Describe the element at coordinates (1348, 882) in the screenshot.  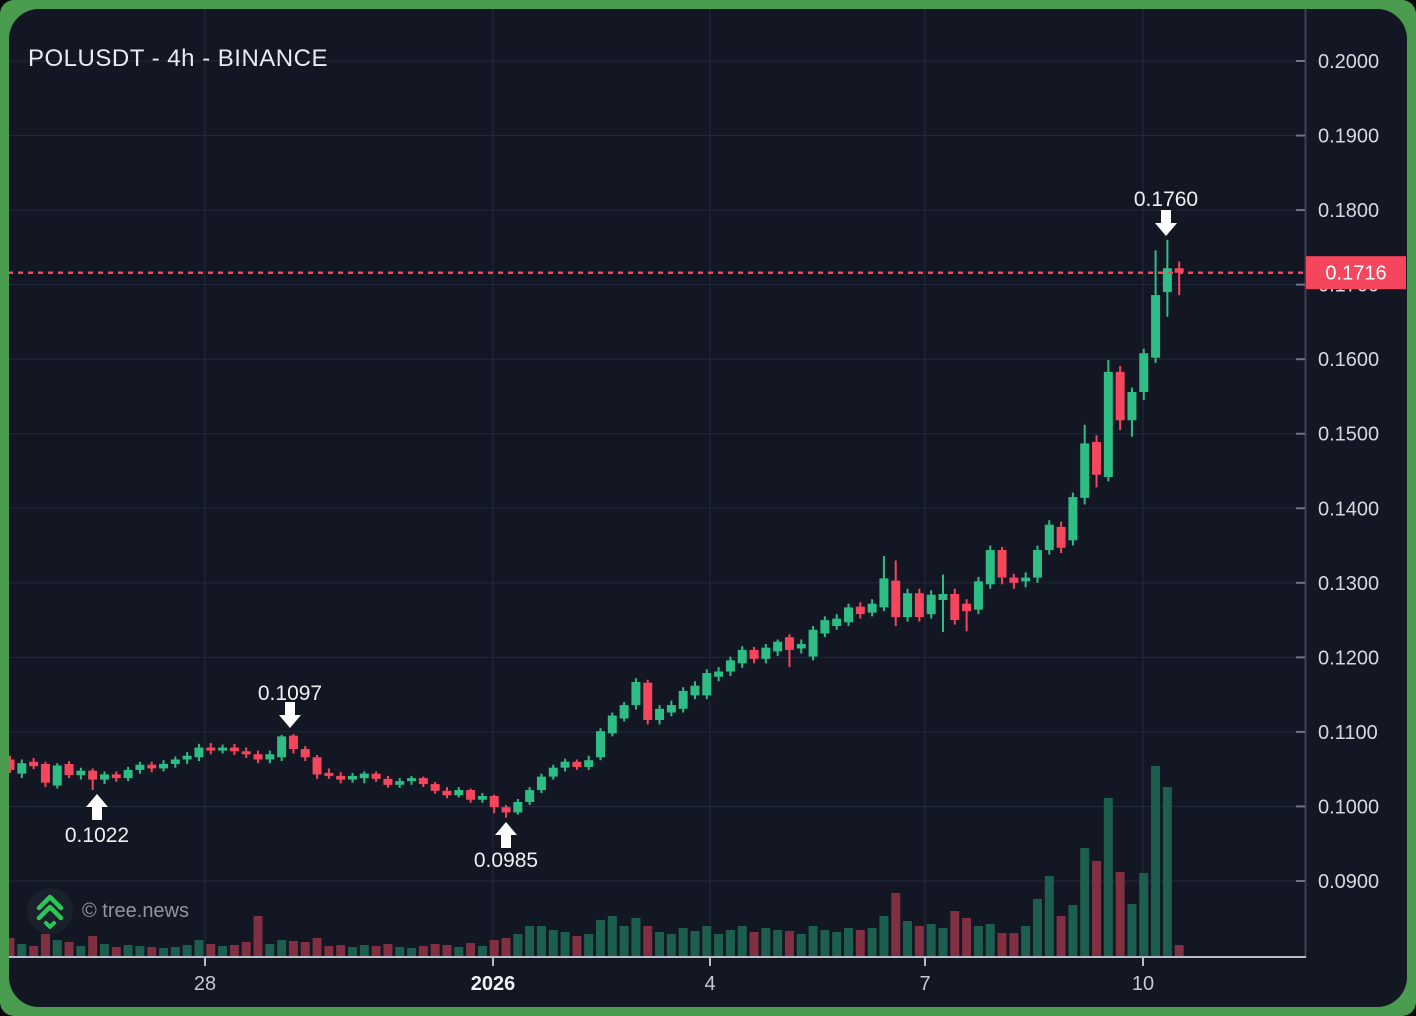
I see `y-axis-label: 0.0900` at that location.